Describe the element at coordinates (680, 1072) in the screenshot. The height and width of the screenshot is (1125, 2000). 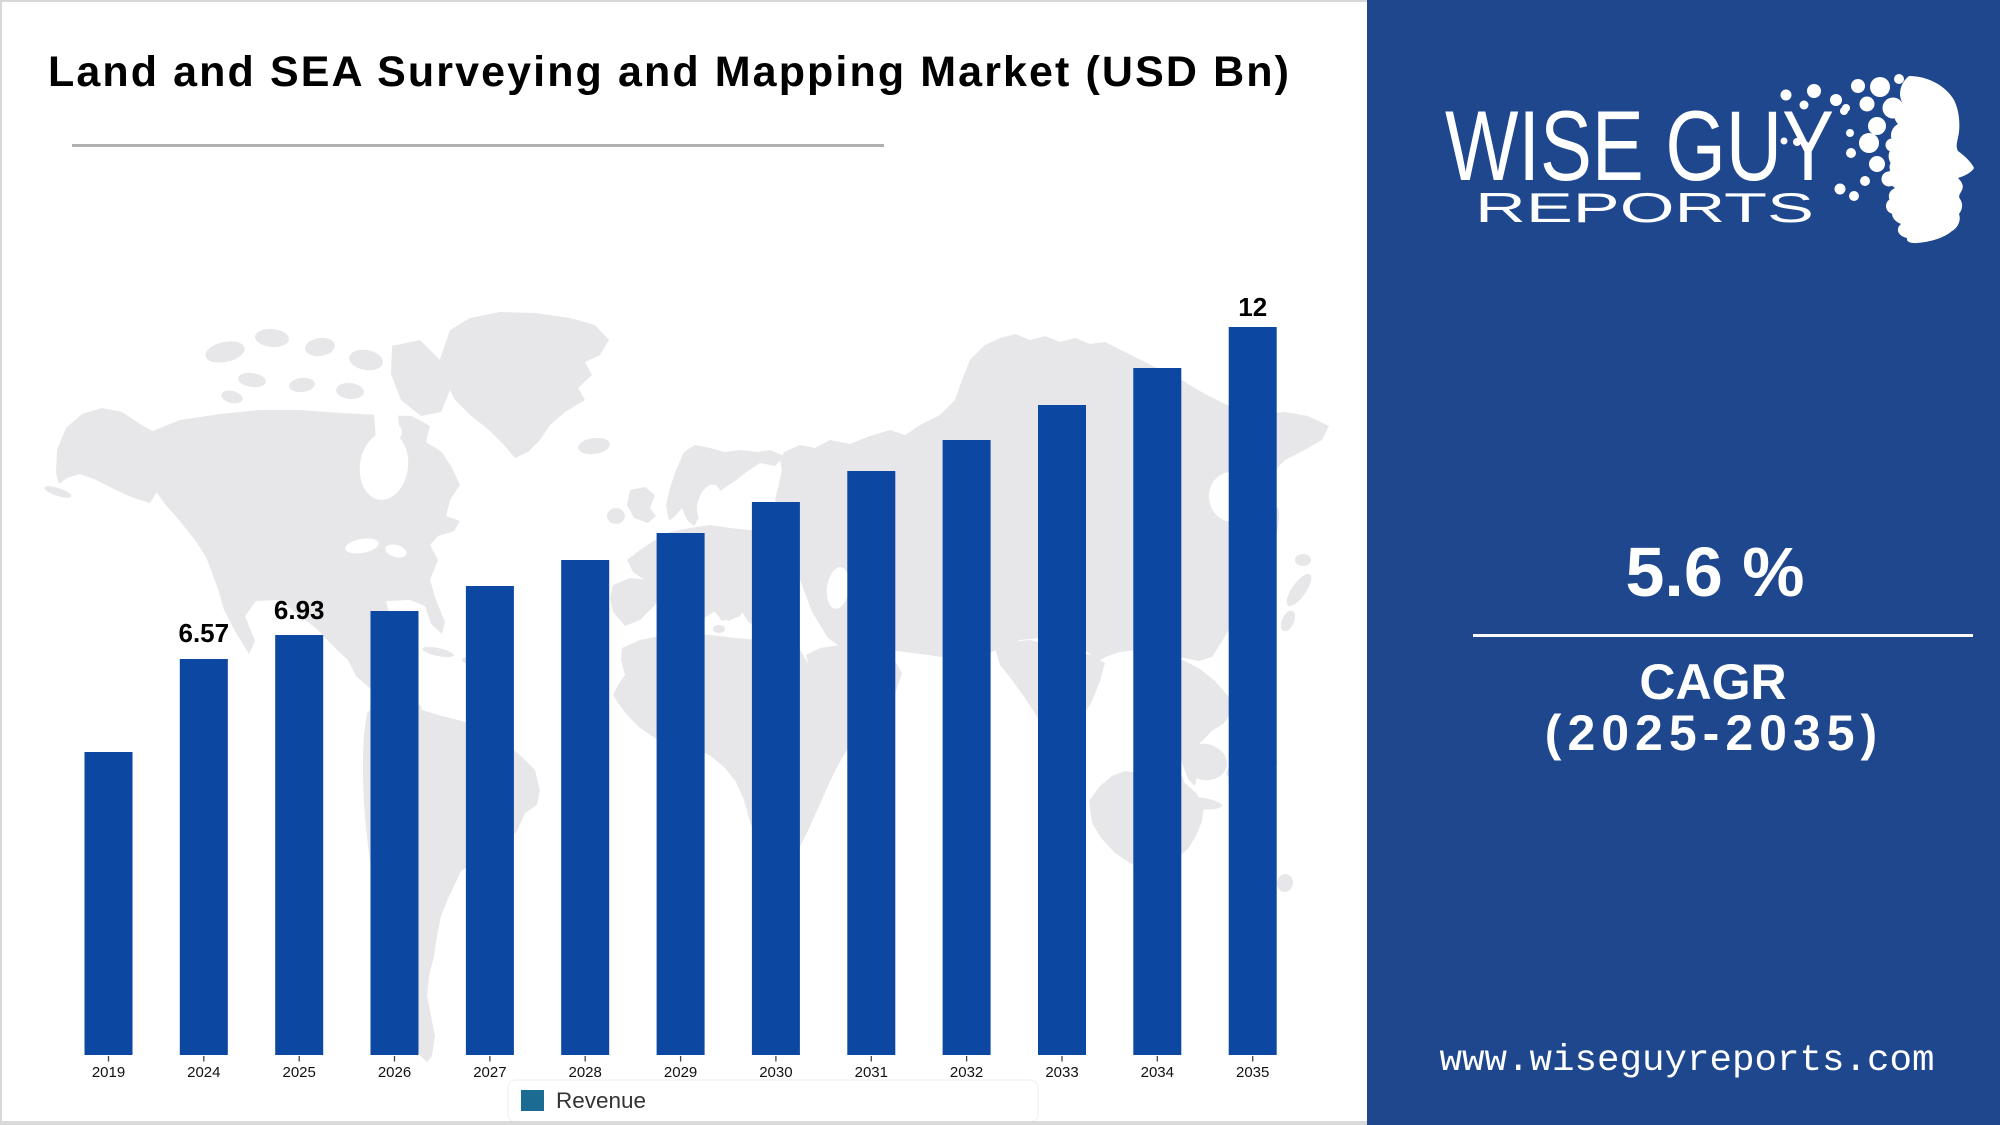
I see `svg-text: 2029` at that location.